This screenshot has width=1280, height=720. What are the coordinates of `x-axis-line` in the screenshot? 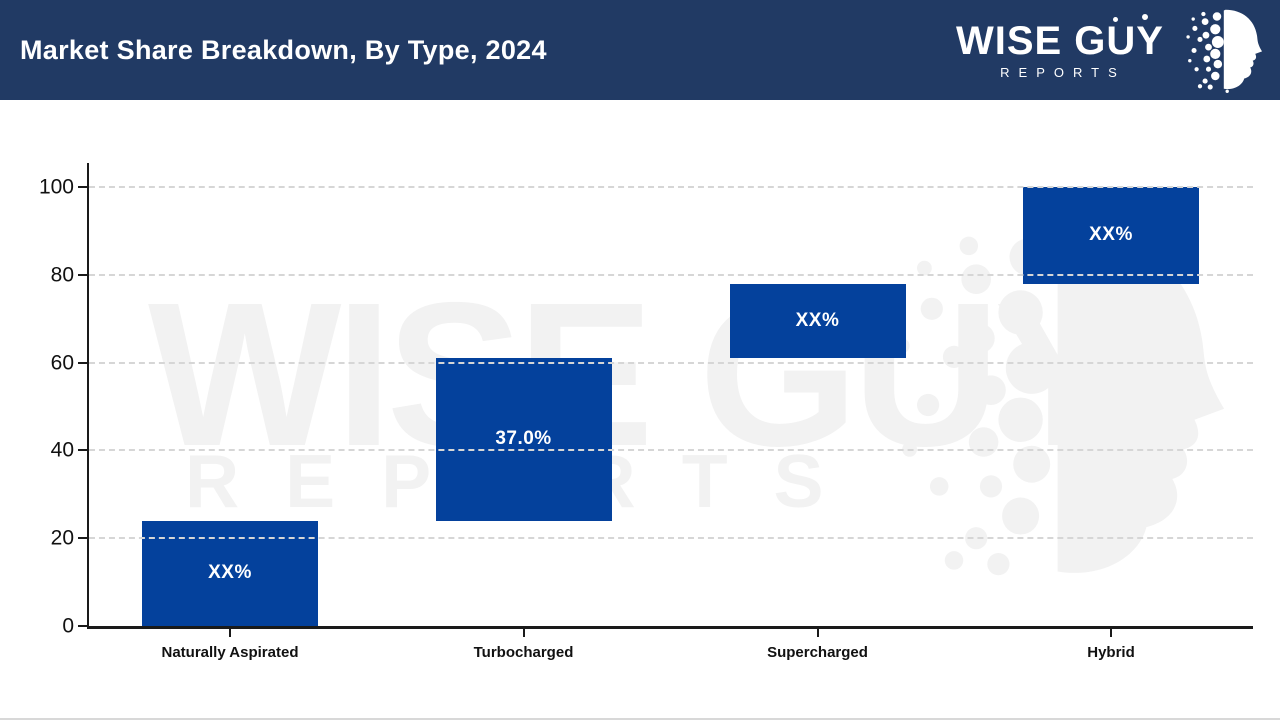 It's located at (670, 627).